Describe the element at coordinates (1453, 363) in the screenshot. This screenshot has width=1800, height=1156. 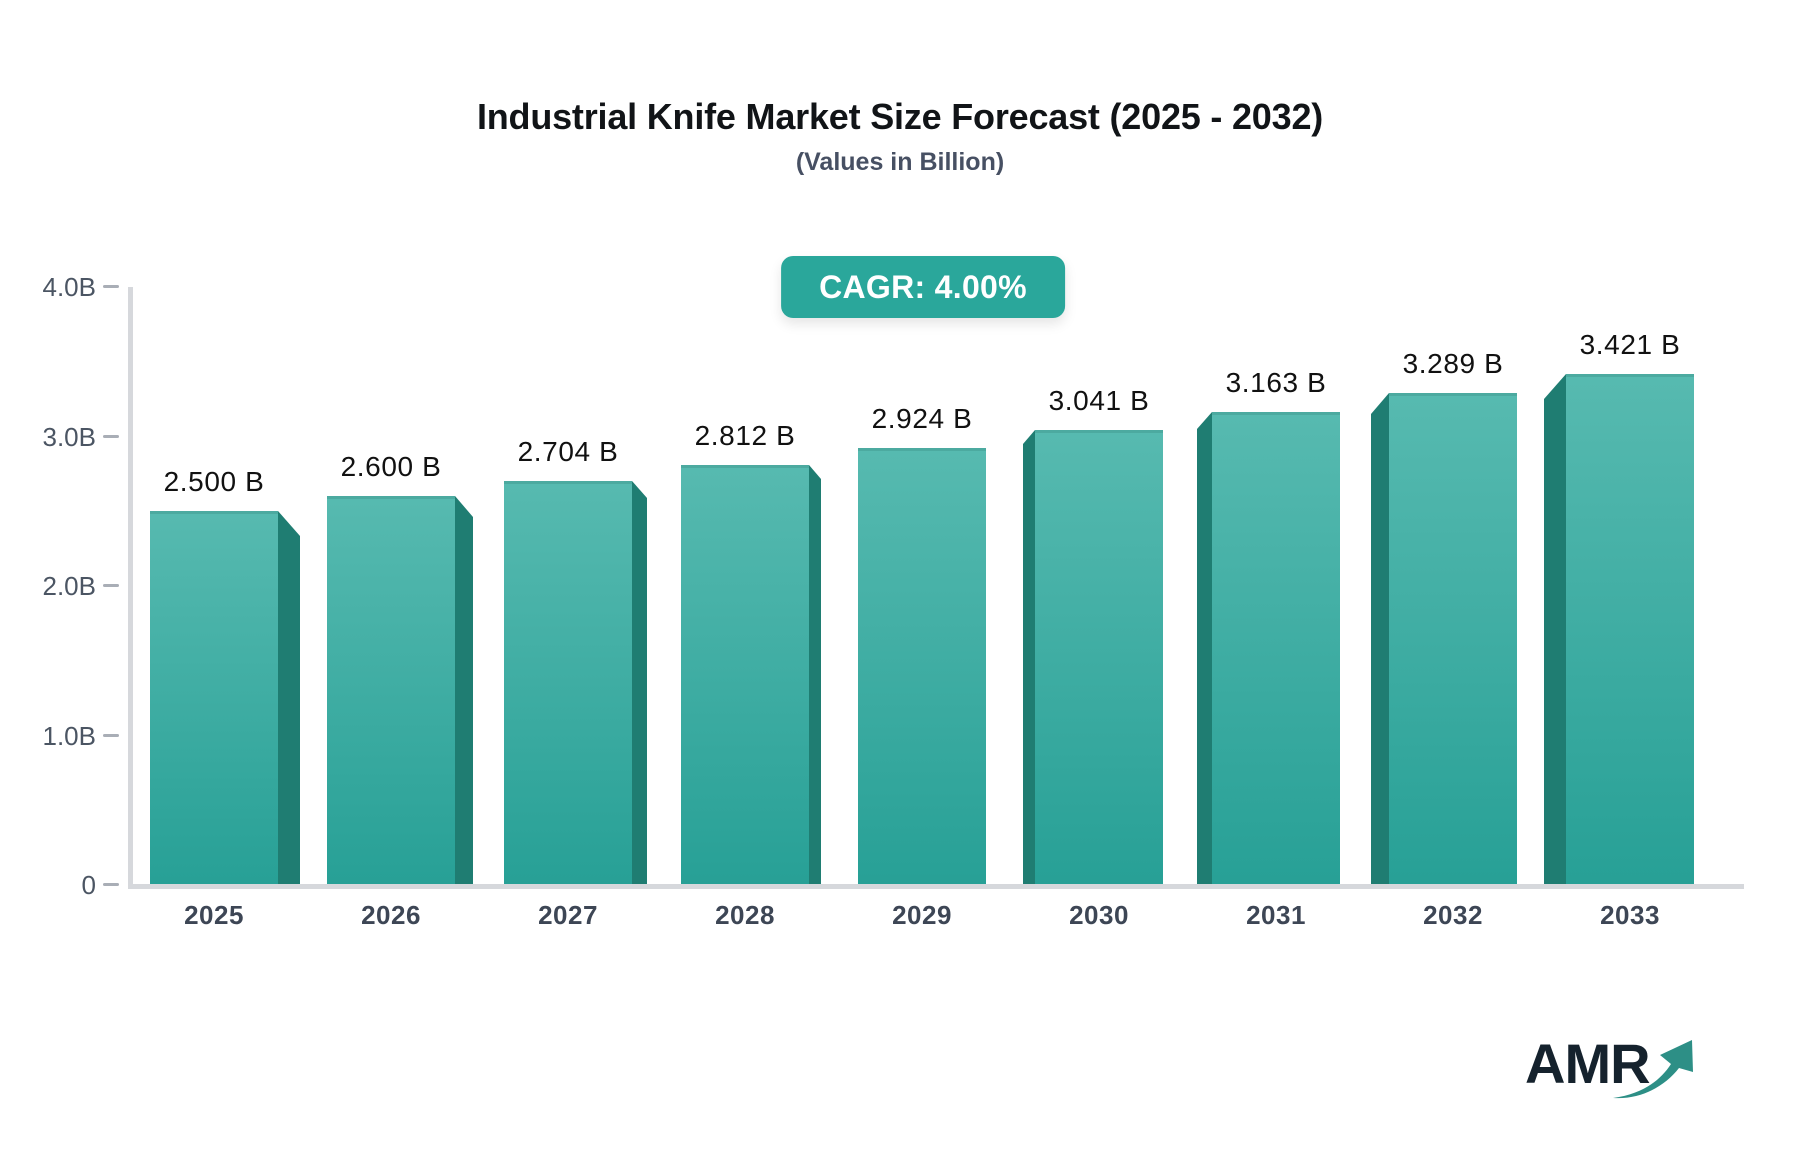
I see `bar-value-label: 3.289 B` at that location.